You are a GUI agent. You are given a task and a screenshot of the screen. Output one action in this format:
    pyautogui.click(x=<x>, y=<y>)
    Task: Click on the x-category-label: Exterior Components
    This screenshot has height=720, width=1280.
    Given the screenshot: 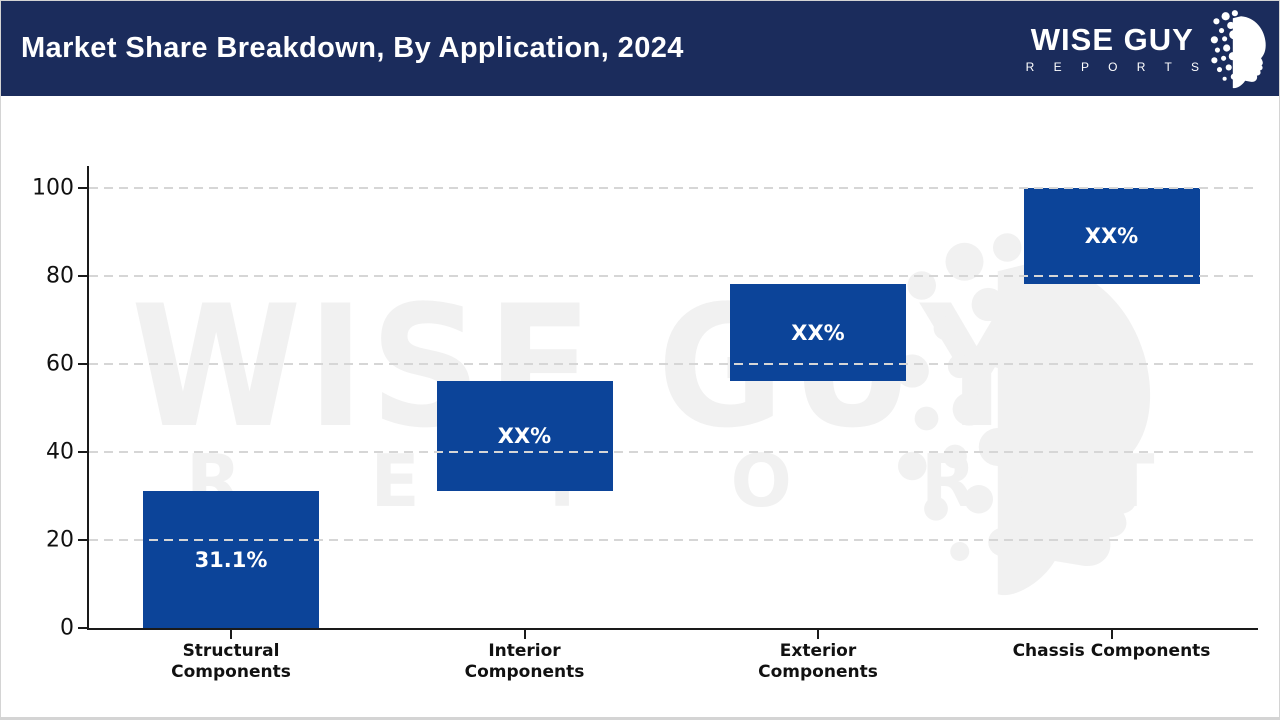 What is the action you would take?
    pyautogui.click(x=818, y=661)
    